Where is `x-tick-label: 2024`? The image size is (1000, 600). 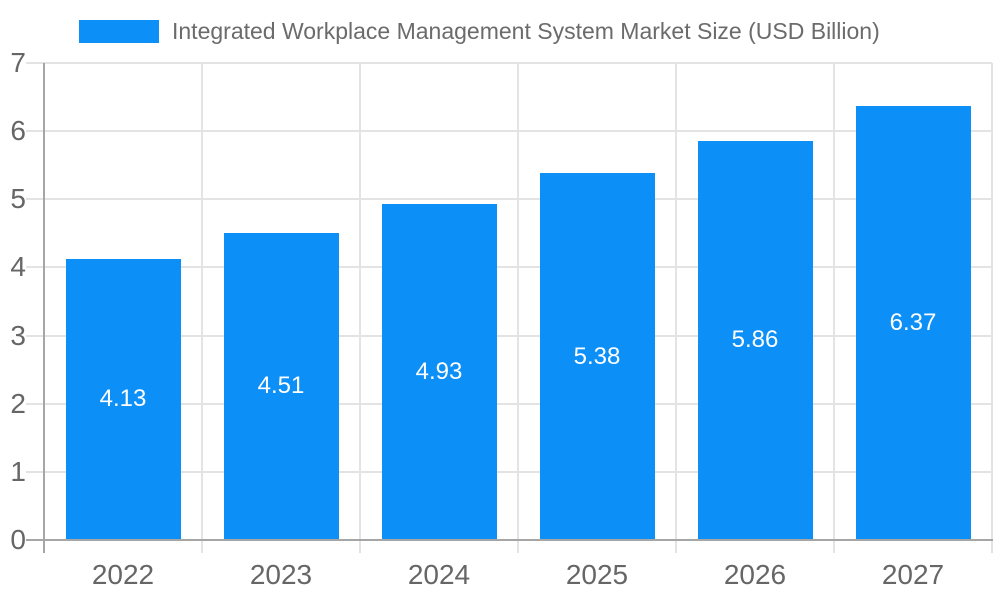
x-tick-label: 2024 is located at coordinates (439, 574).